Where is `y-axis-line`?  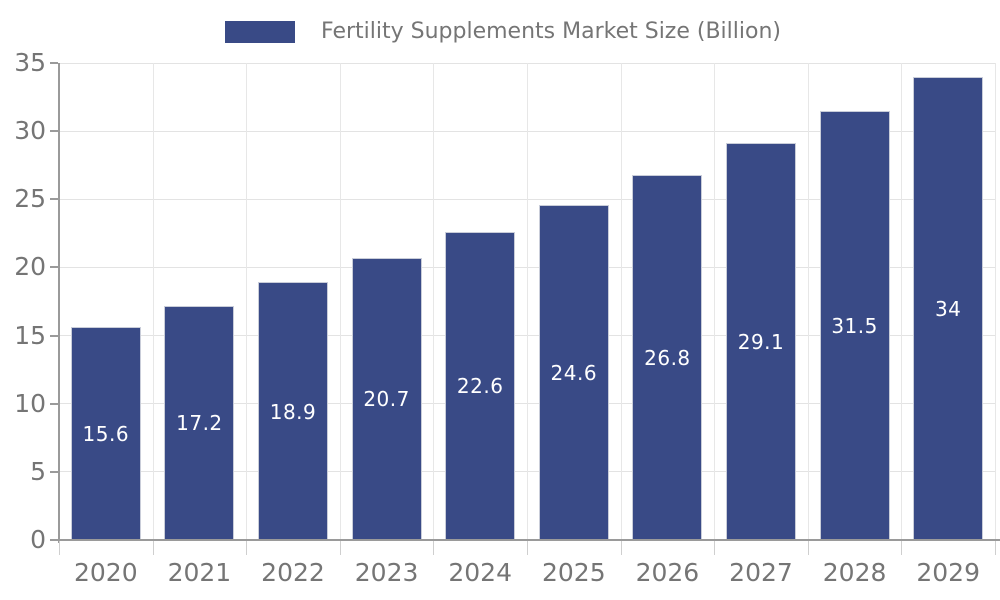
y-axis-line is located at coordinates (59, 303).